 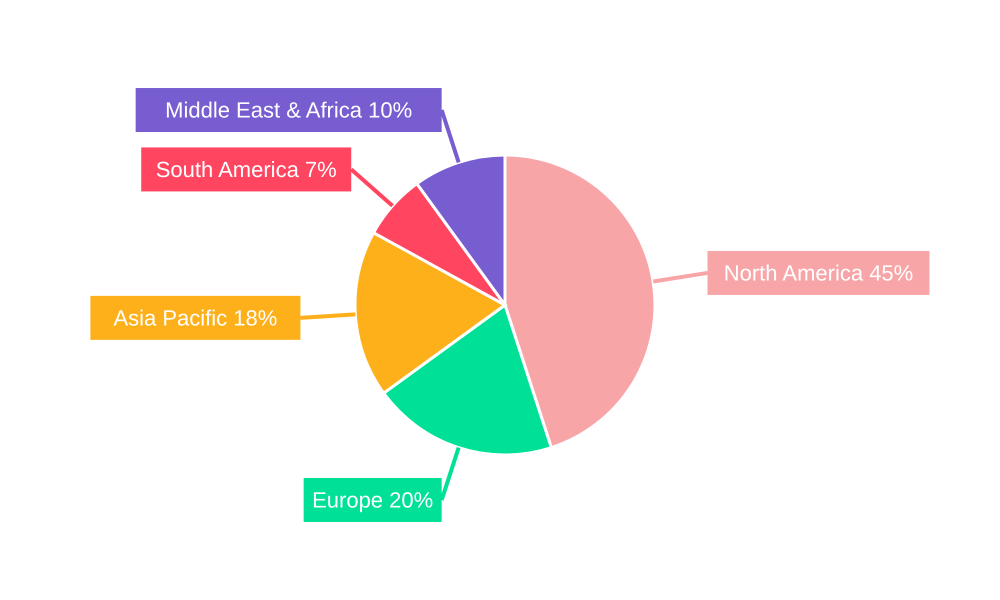 What do you see at coordinates (246, 169) in the screenshot?
I see `slice-label: South America 7%` at bounding box center [246, 169].